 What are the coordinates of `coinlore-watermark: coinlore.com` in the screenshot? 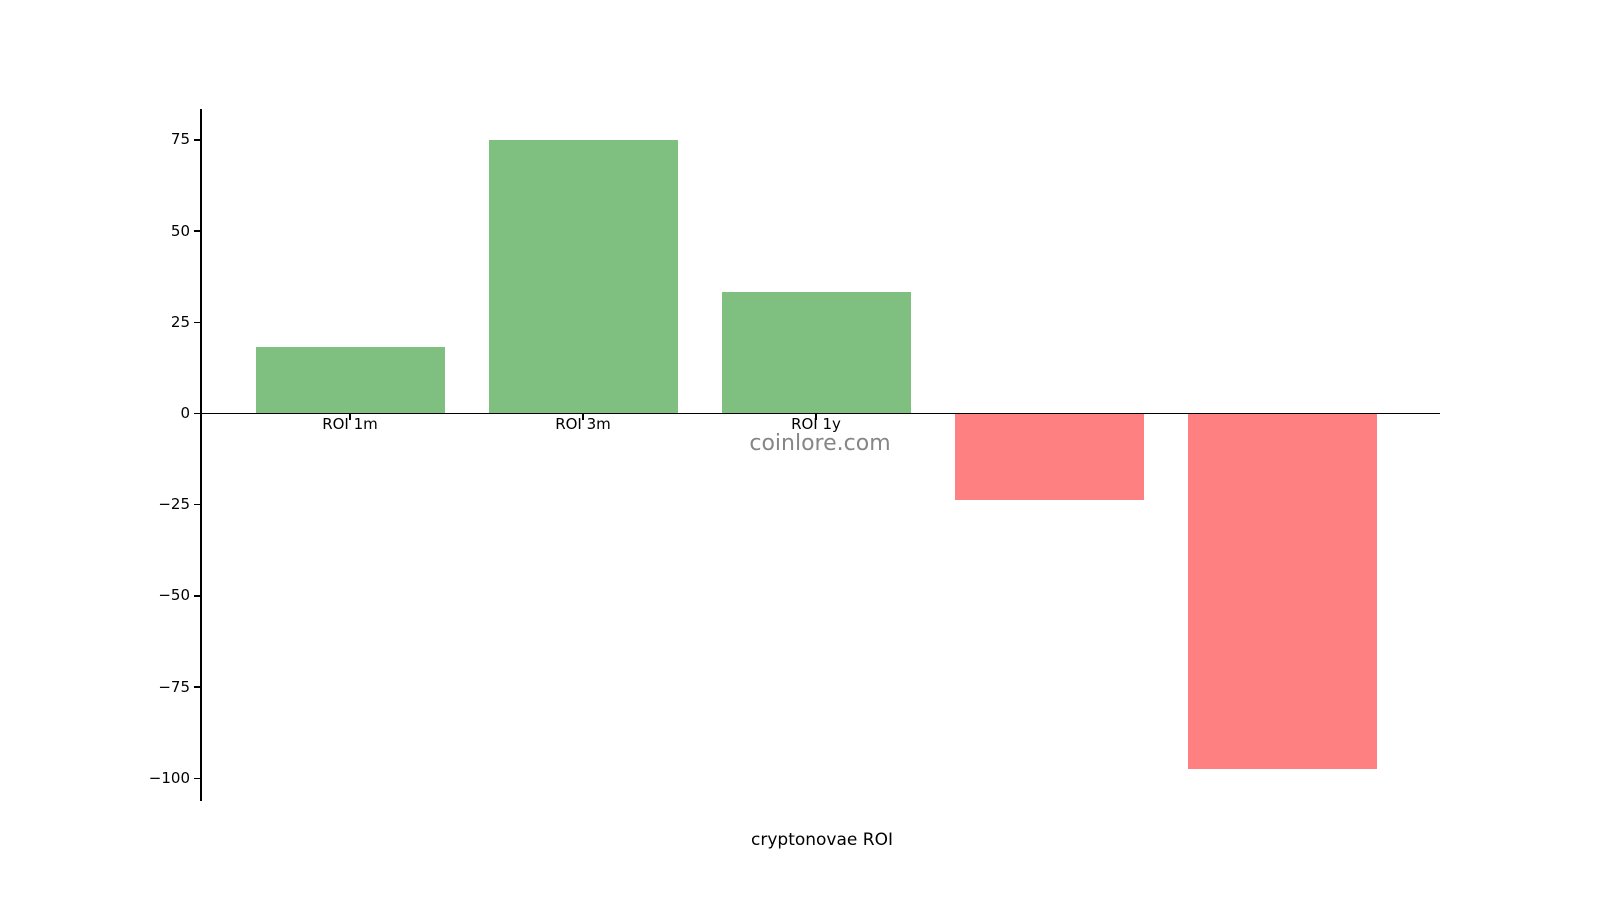 It's located at (820, 443).